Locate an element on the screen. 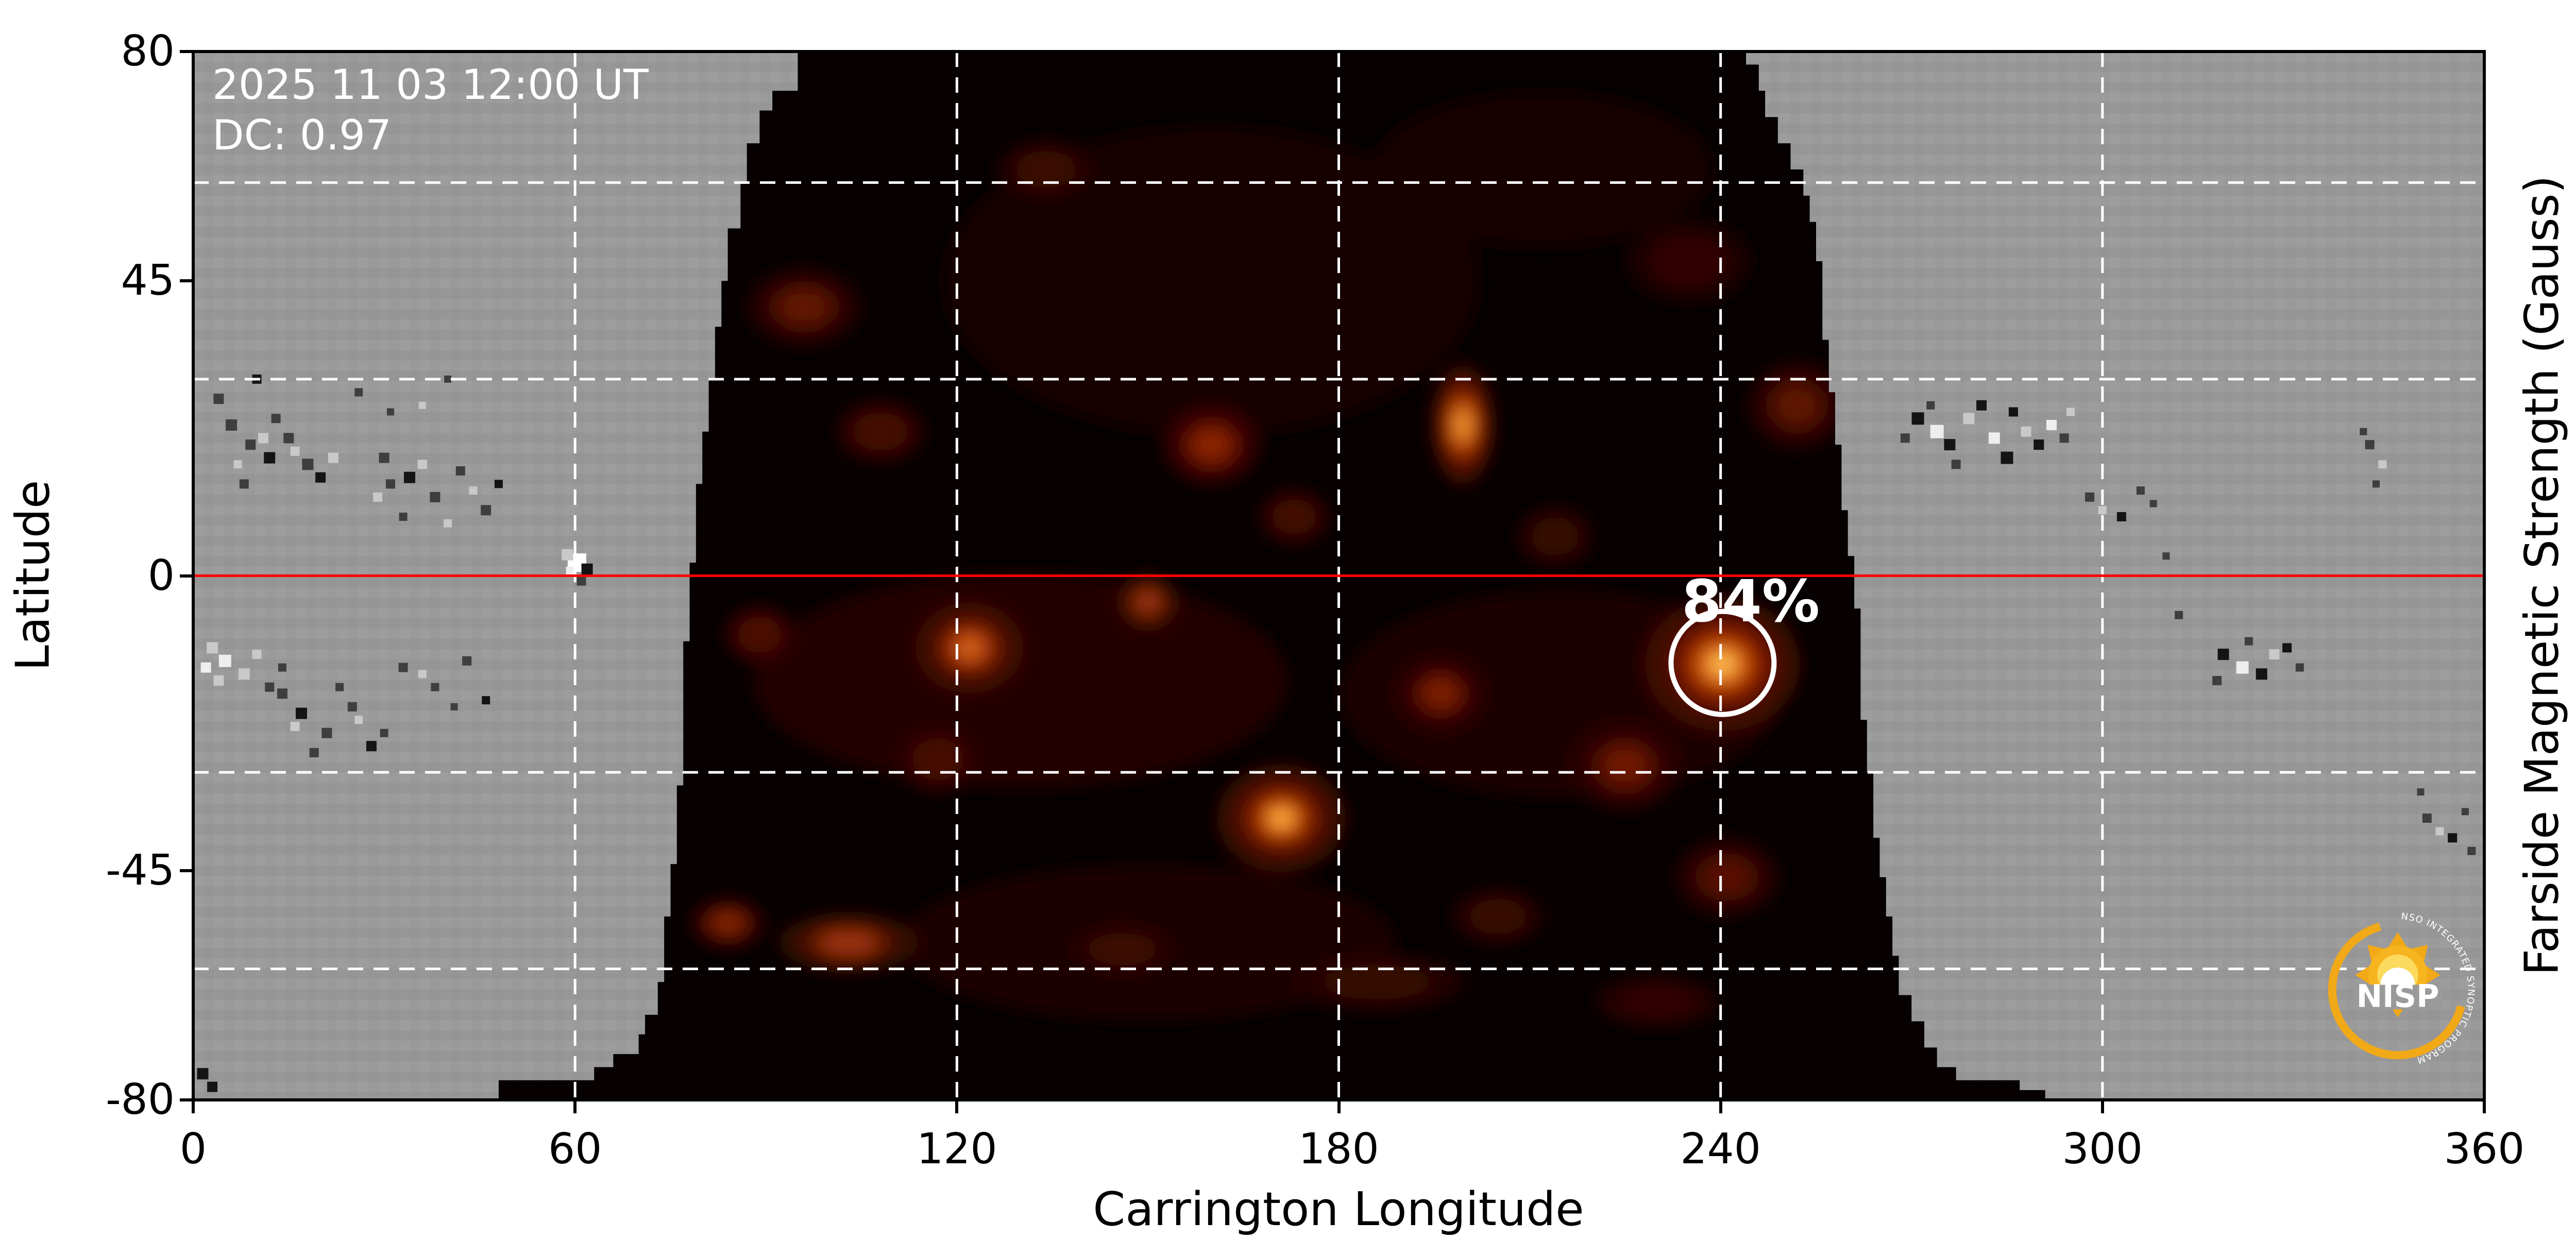  nisp-logo: NISP NSO INTEGRATED SYNOPTIC PROGRAM is located at coordinates (2402, 988).